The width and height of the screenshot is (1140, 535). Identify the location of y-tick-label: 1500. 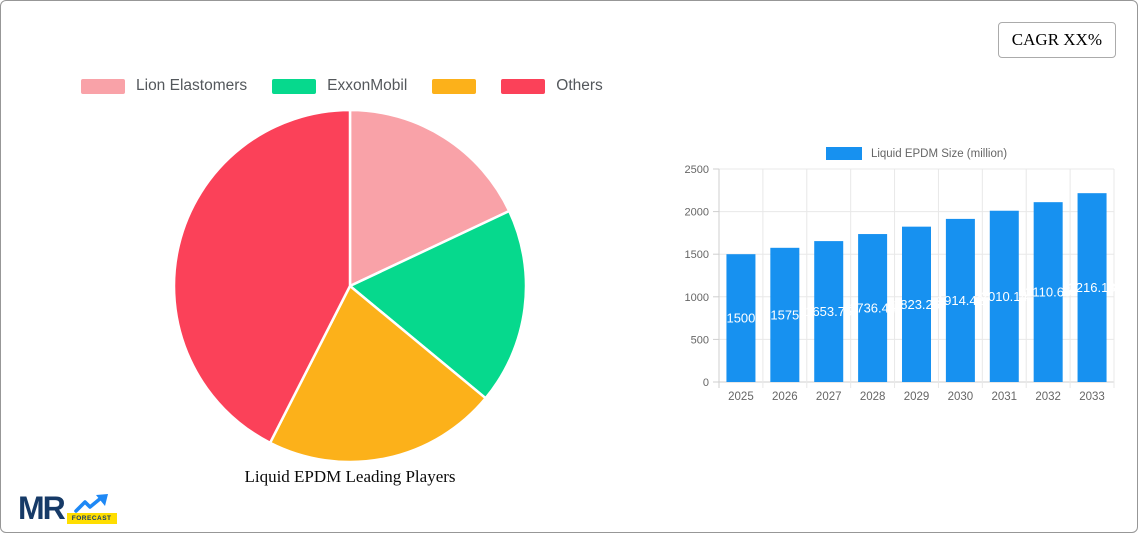
(697, 255).